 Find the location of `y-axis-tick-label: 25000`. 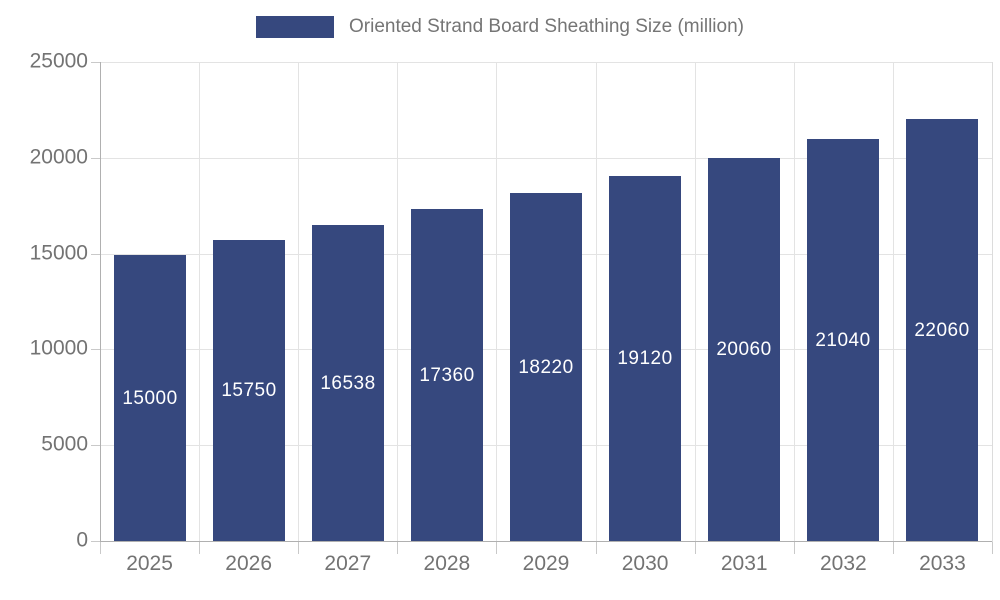

y-axis-tick-label: 25000 is located at coordinates (58, 61).